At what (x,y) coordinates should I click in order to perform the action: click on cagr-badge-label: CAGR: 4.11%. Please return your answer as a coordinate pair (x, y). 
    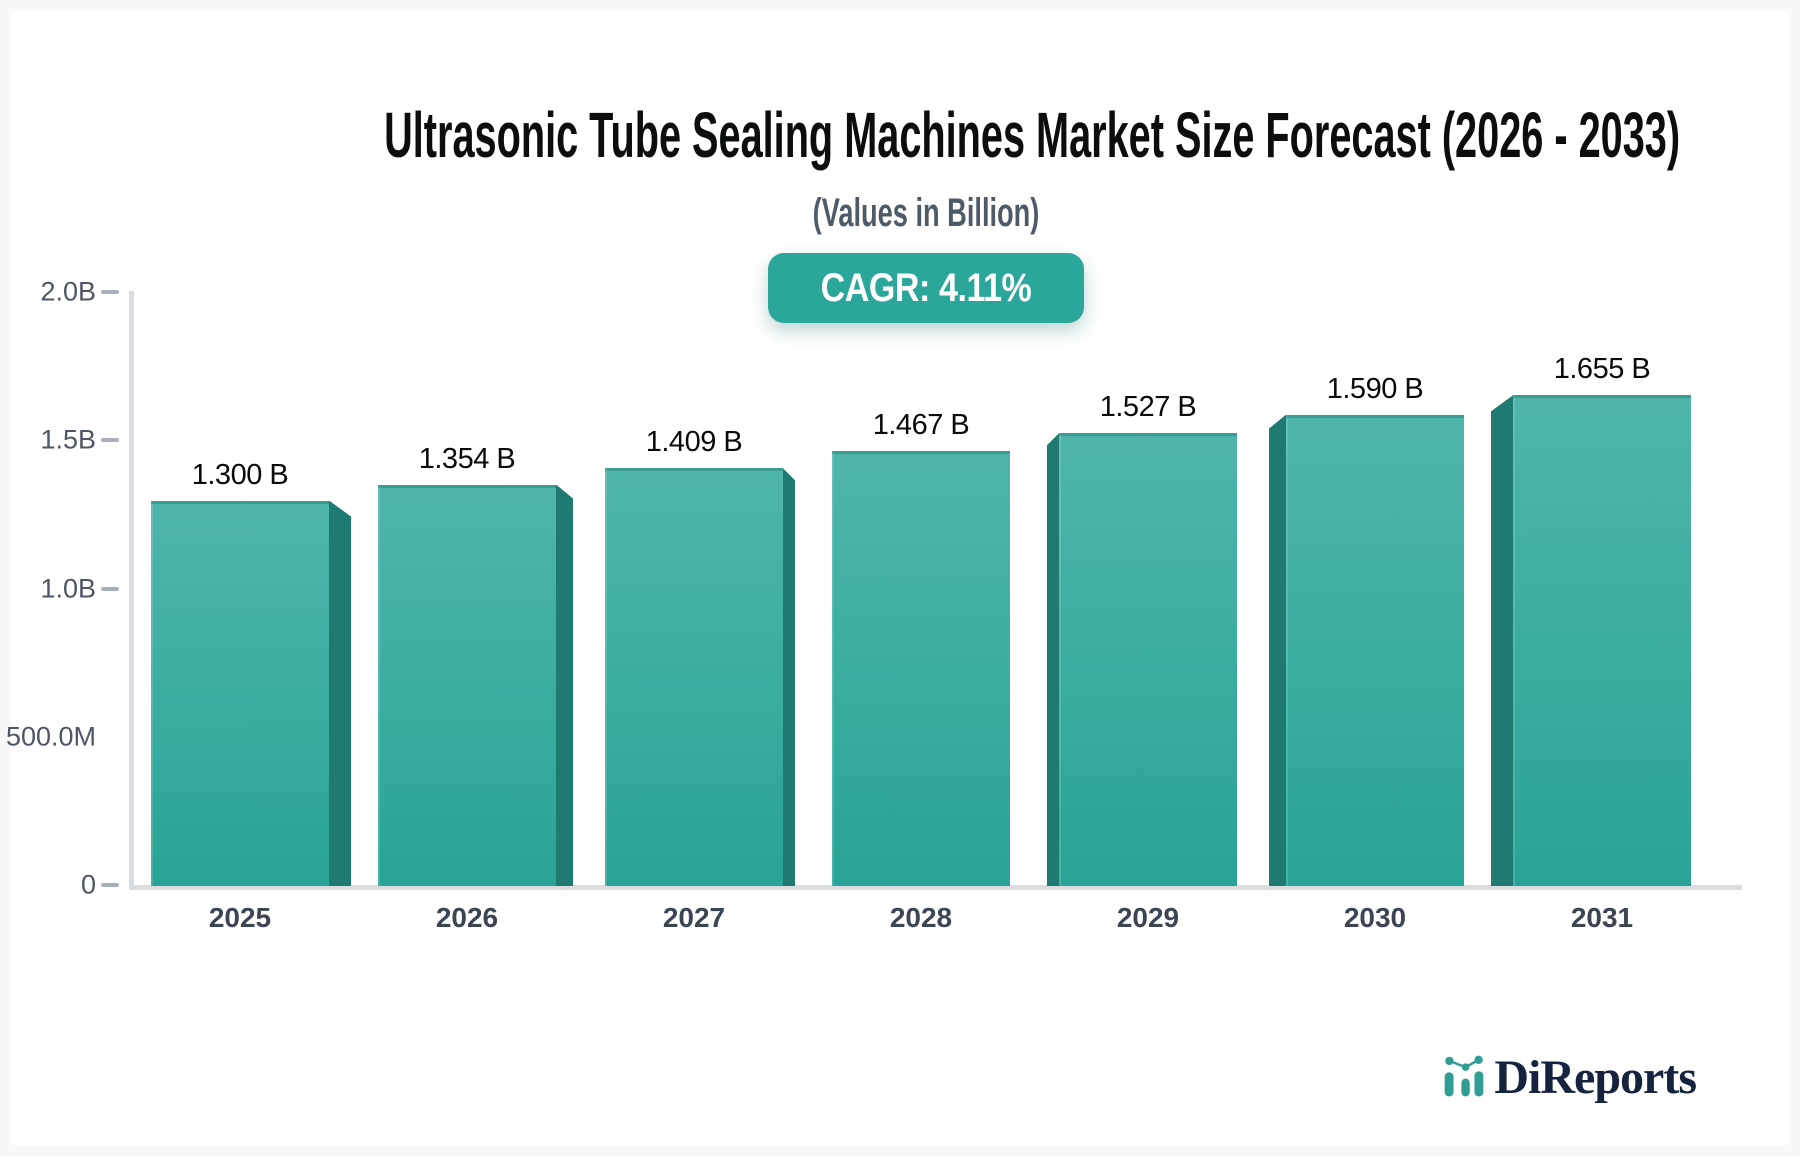
    Looking at the image, I should click on (926, 287).